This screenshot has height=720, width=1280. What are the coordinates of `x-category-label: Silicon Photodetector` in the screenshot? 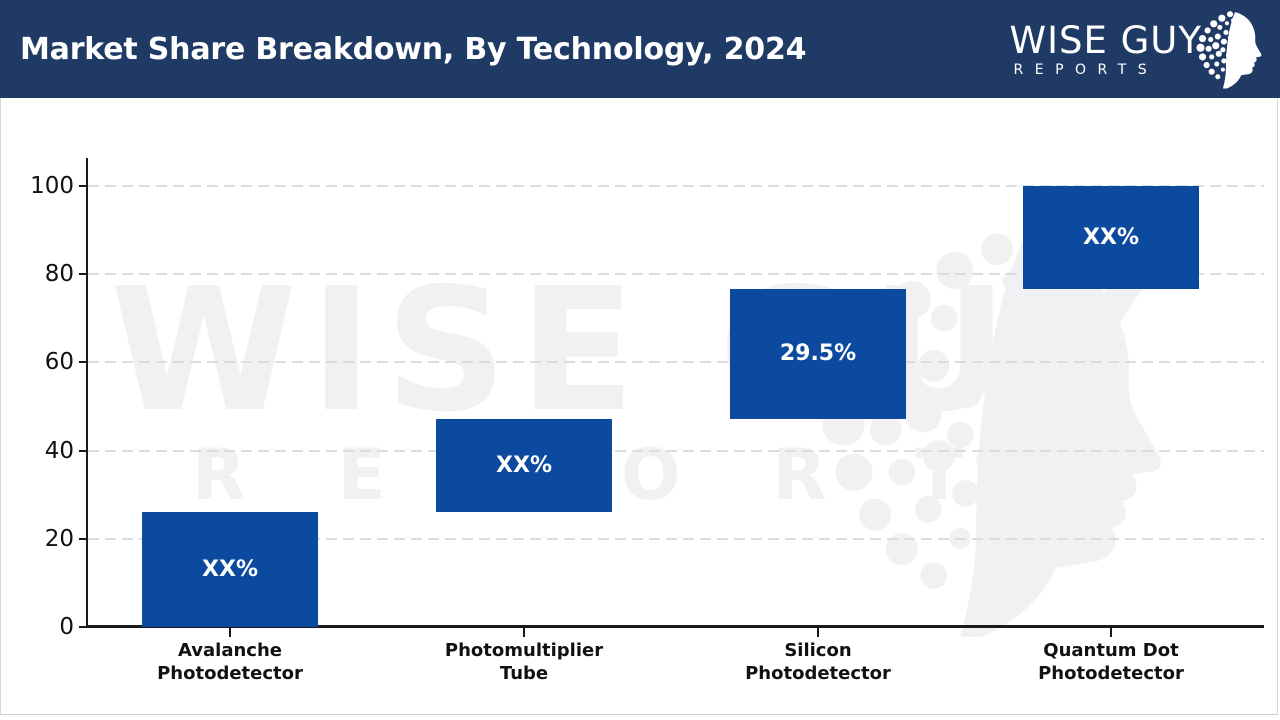 It's located at (818, 662).